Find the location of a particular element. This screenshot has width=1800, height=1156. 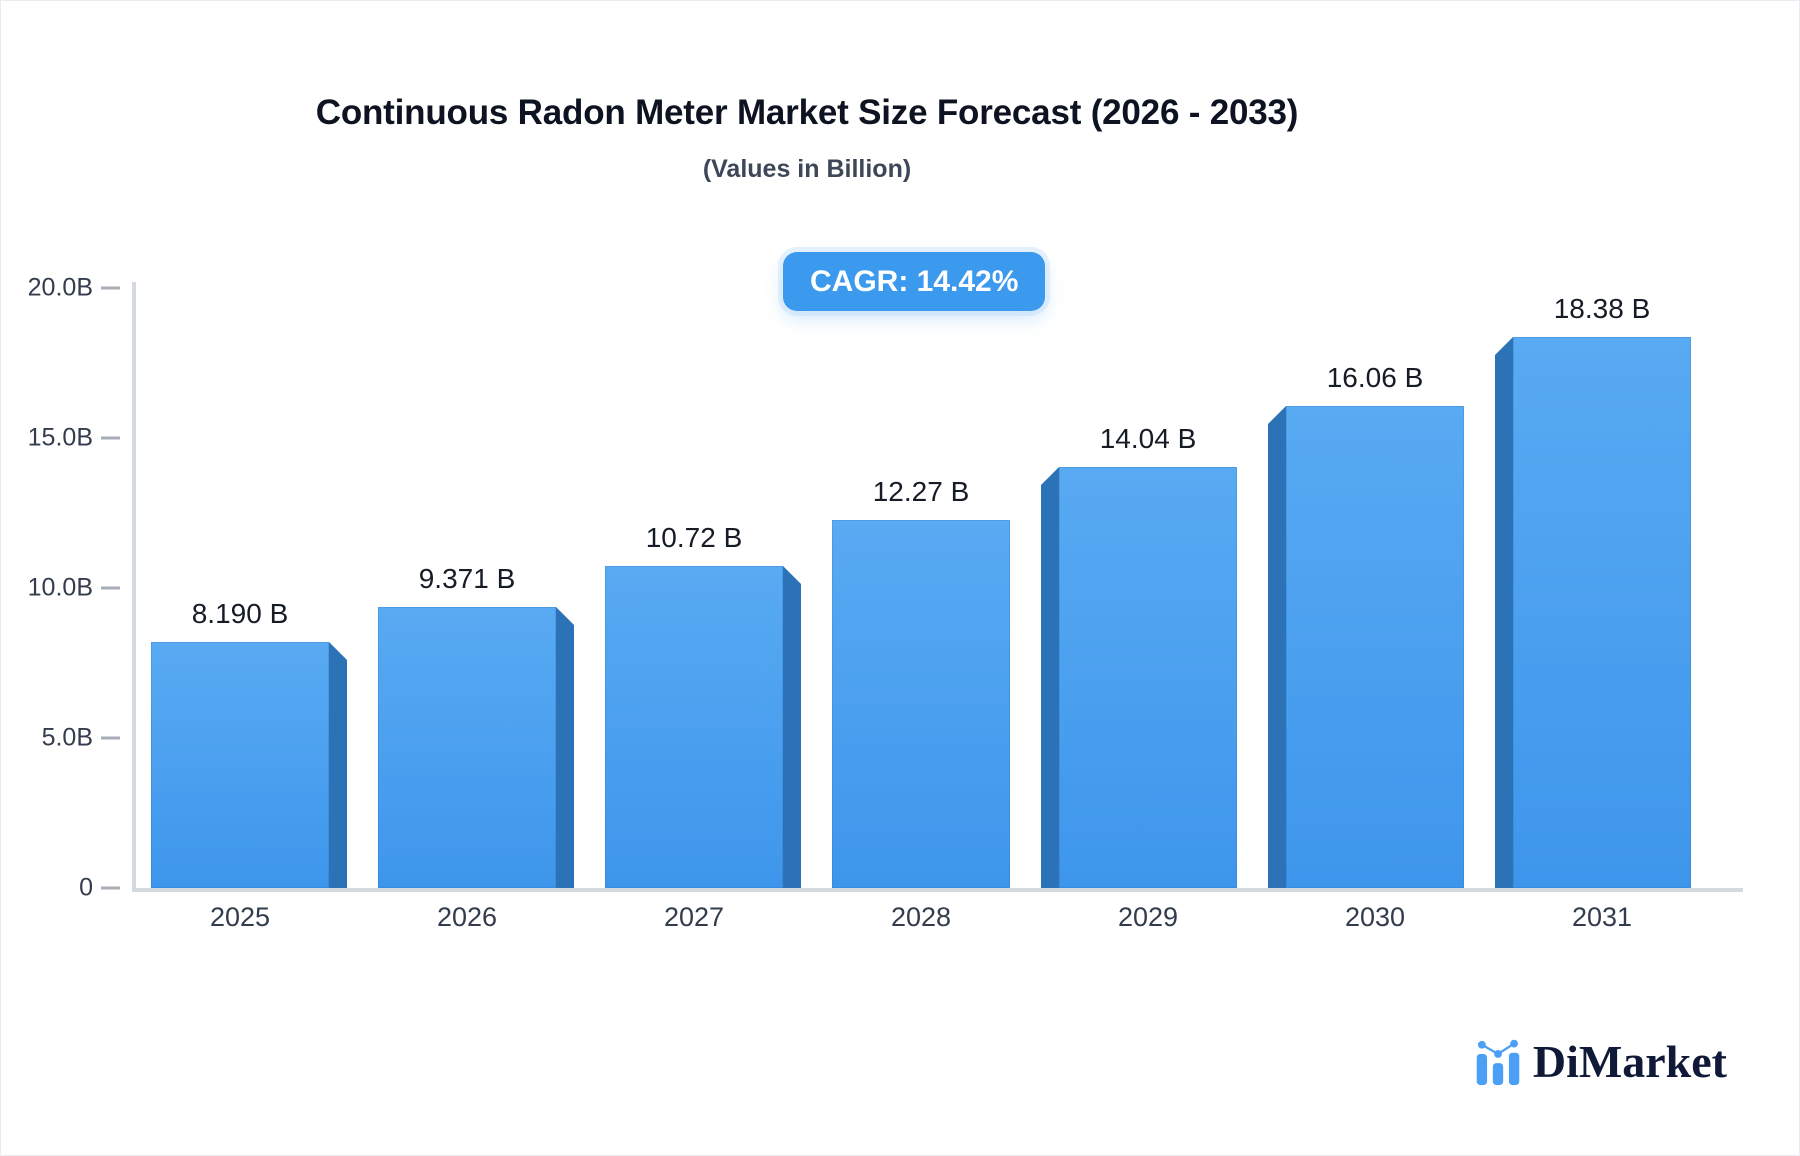

brand-logo: DiMarket is located at coordinates (1601, 1062).